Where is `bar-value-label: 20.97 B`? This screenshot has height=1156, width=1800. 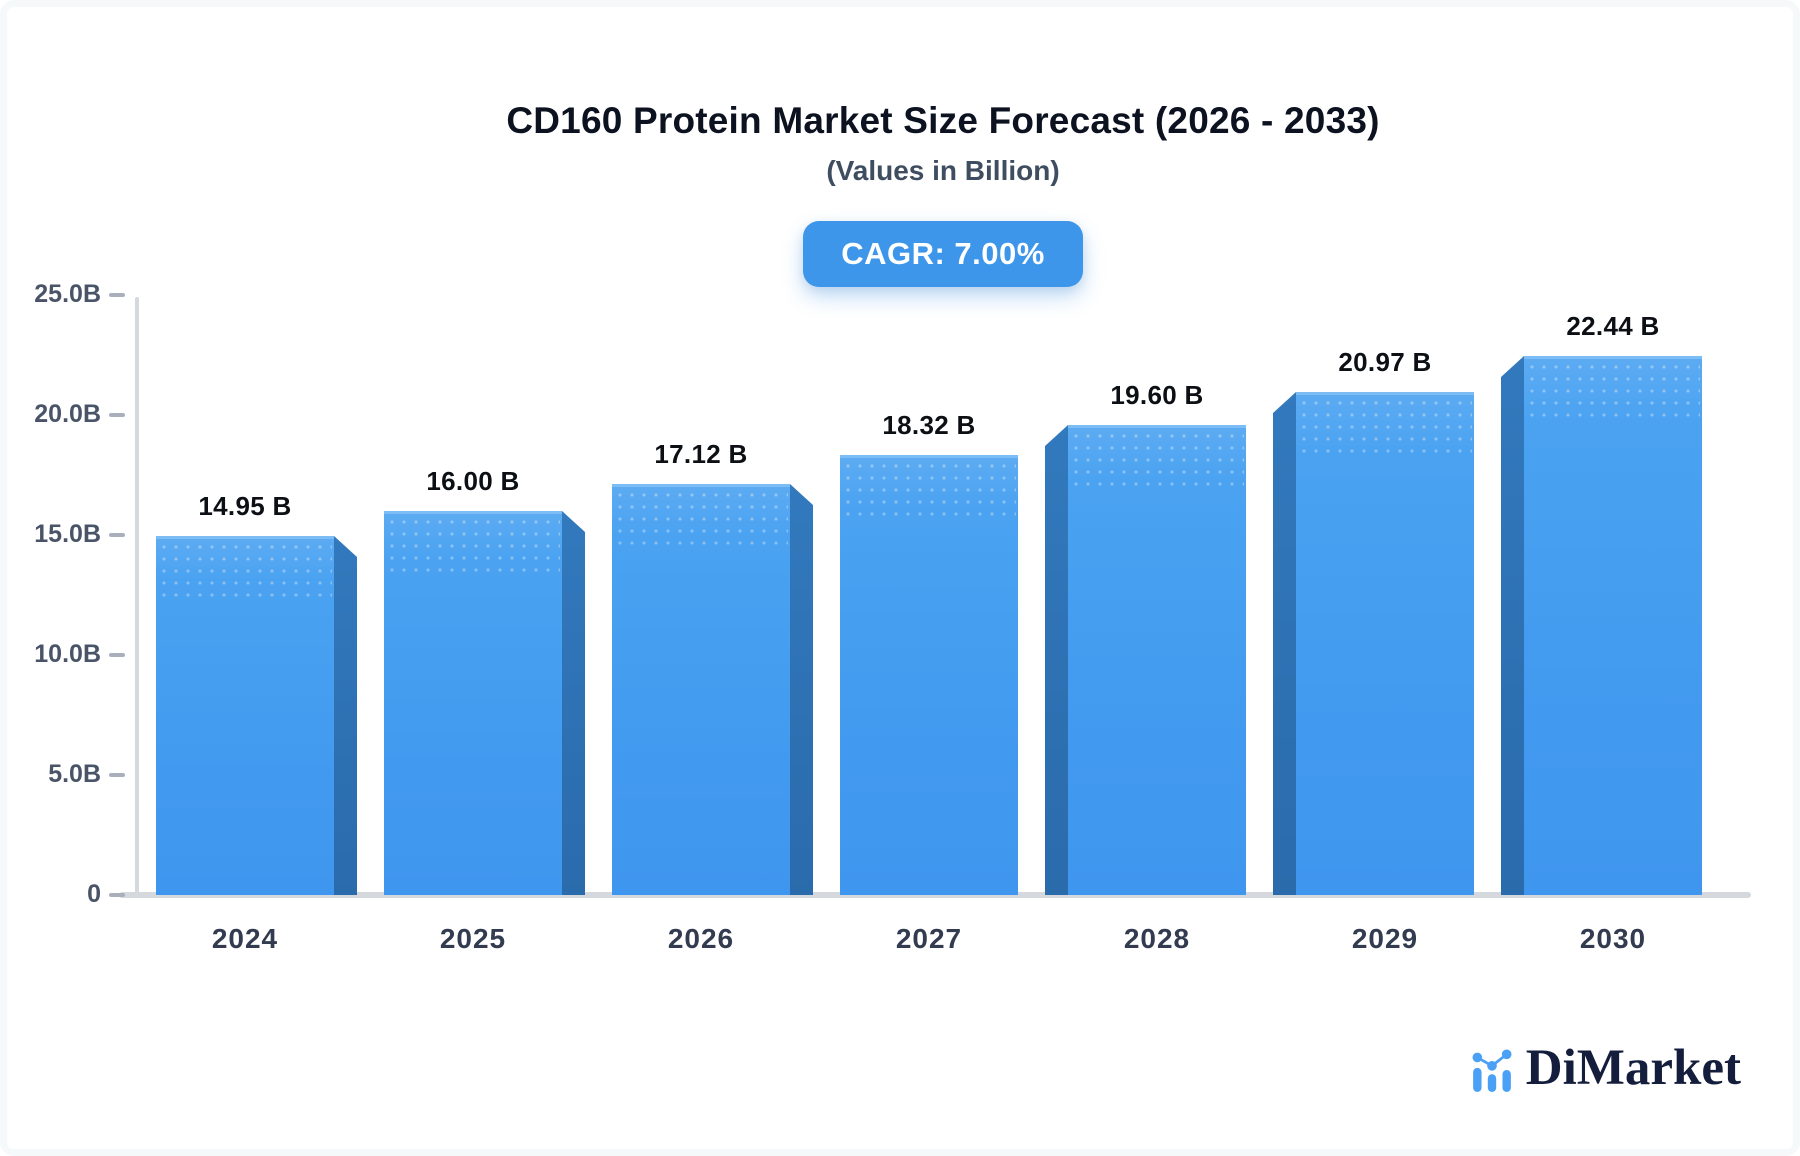 bar-value-label: 20.97 B is located at coordinates (1385, 362).